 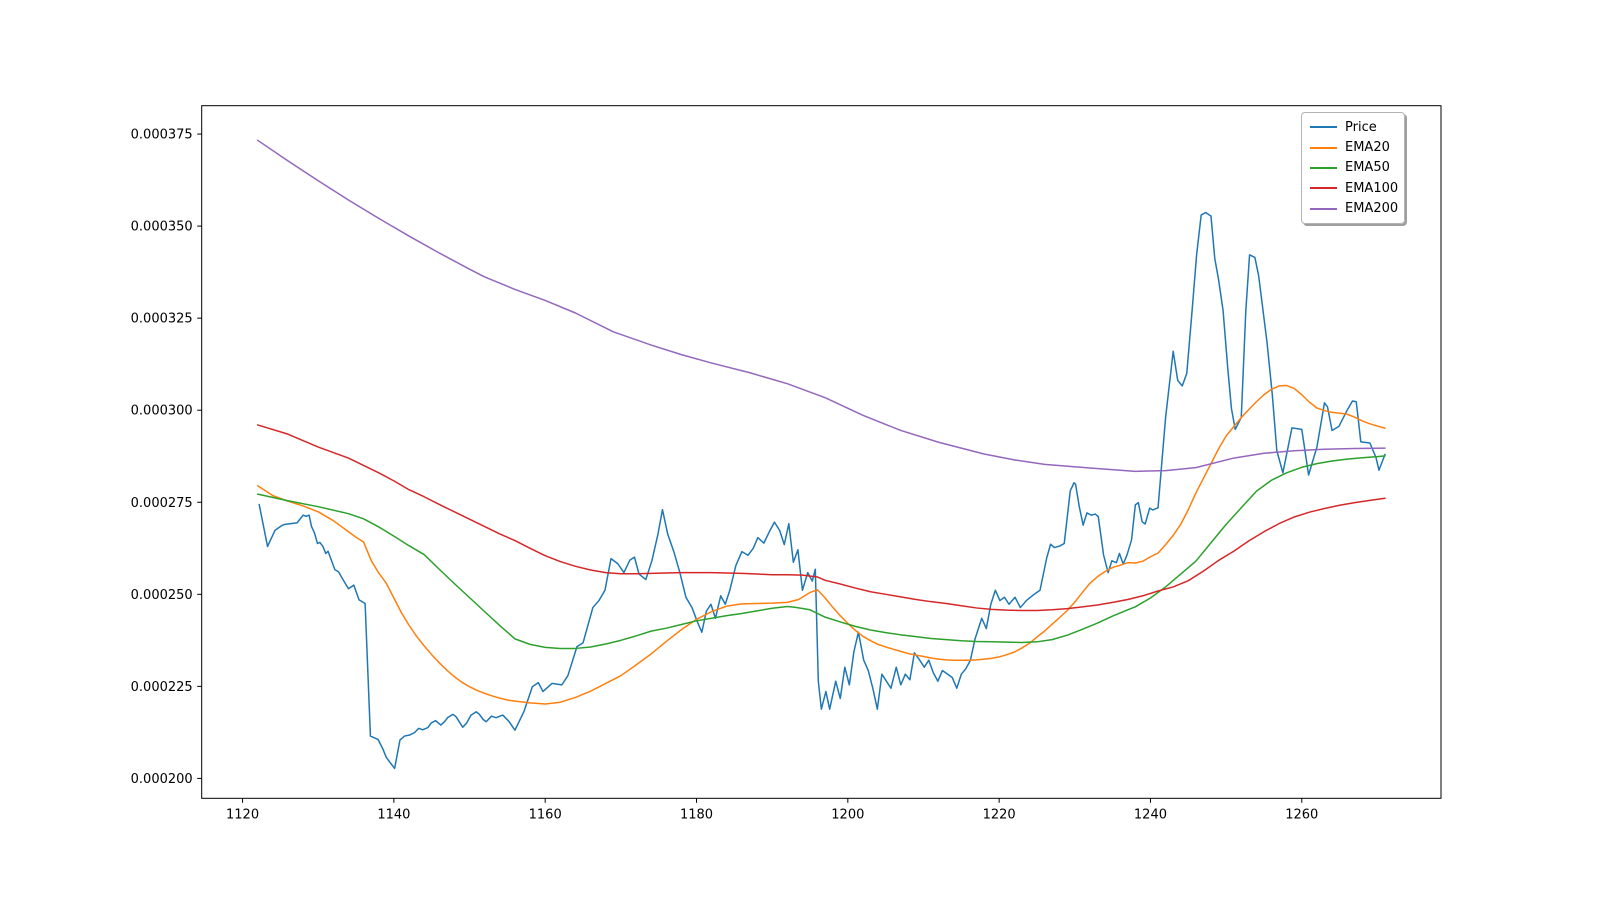 I want to click on legend: Price EMA20 EMA50 EMA100 EMA200, so click(x=1353, y=168).